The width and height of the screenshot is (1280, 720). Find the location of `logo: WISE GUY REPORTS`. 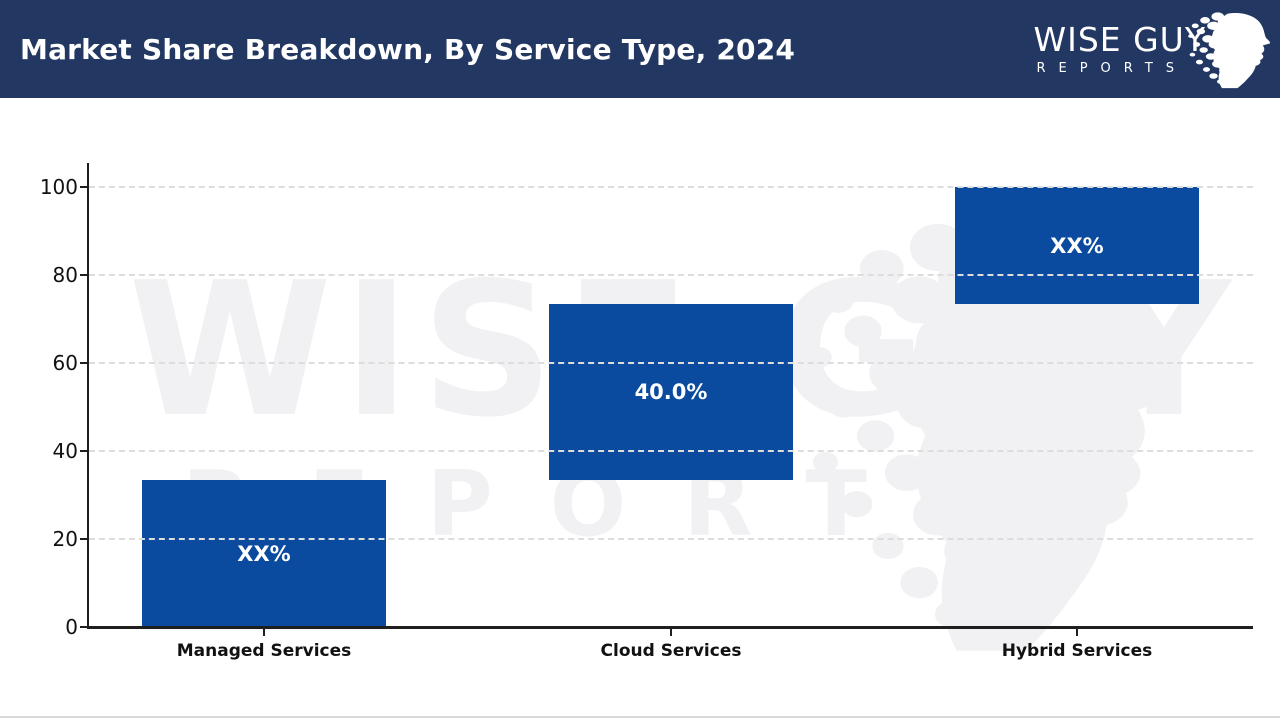

logo: WISE GUY REPORTS is located at coordinates (1153, 49).